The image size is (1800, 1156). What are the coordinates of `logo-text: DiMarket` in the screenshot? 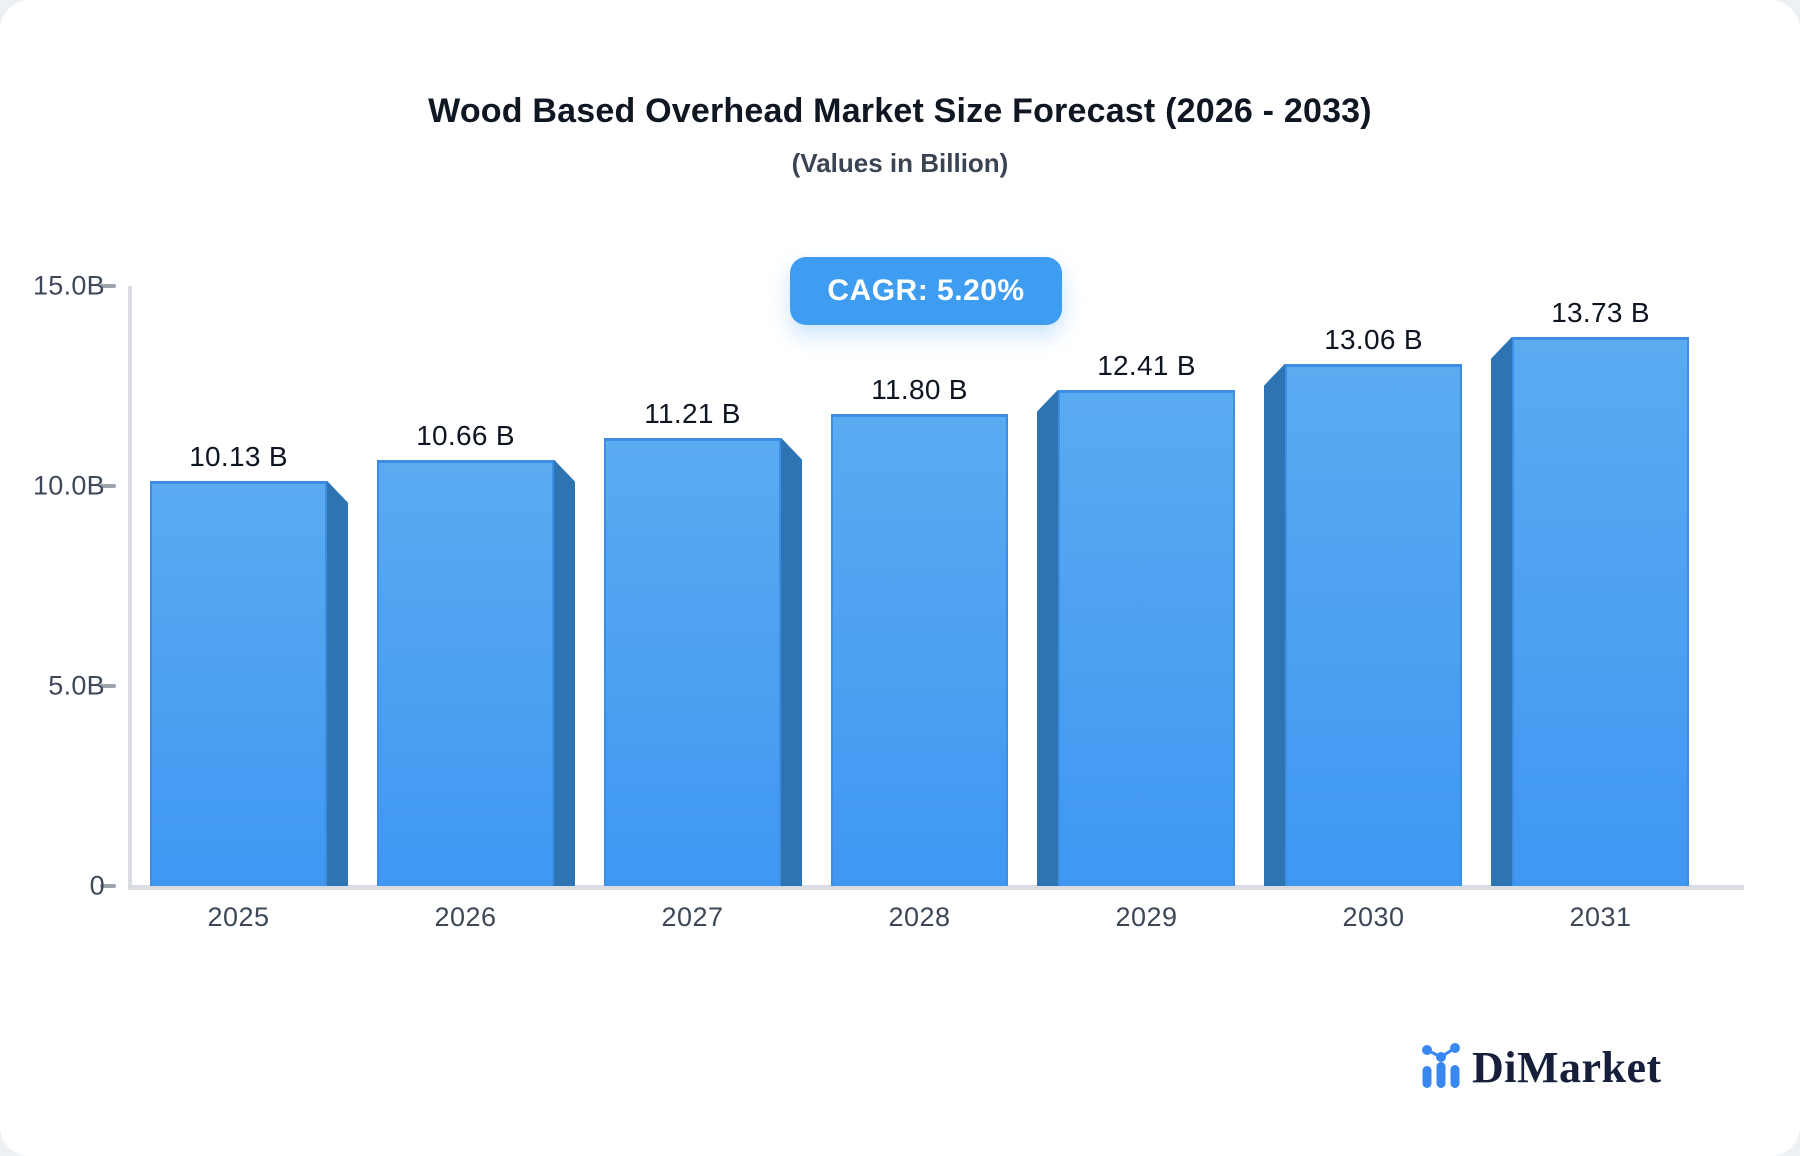 It's located at (1567, 1067).